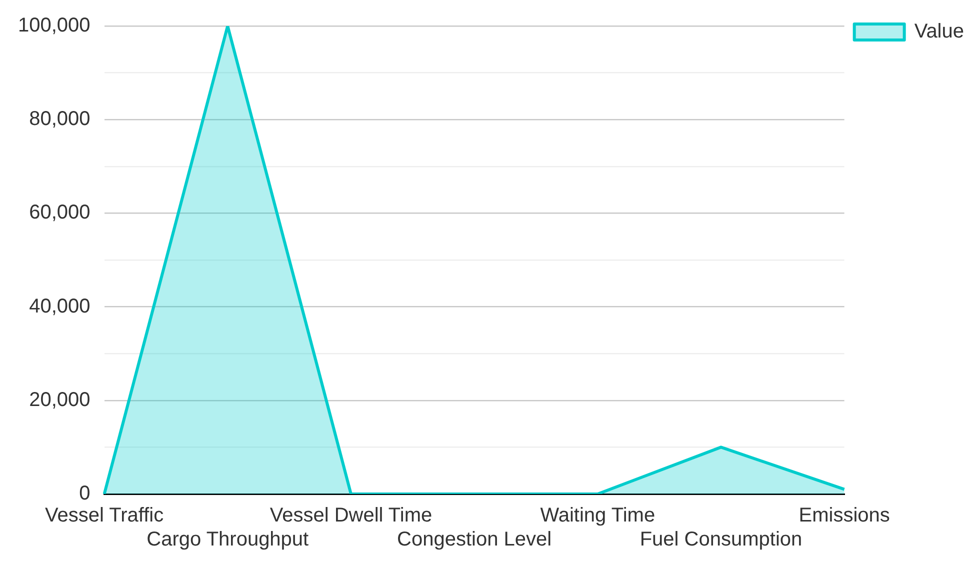 This screenshot has height=562, width=978. What do you see at coordinates (84, 493) in the screenshot?
I see `y-tick-label: 0` at bounding box center [84, 493].